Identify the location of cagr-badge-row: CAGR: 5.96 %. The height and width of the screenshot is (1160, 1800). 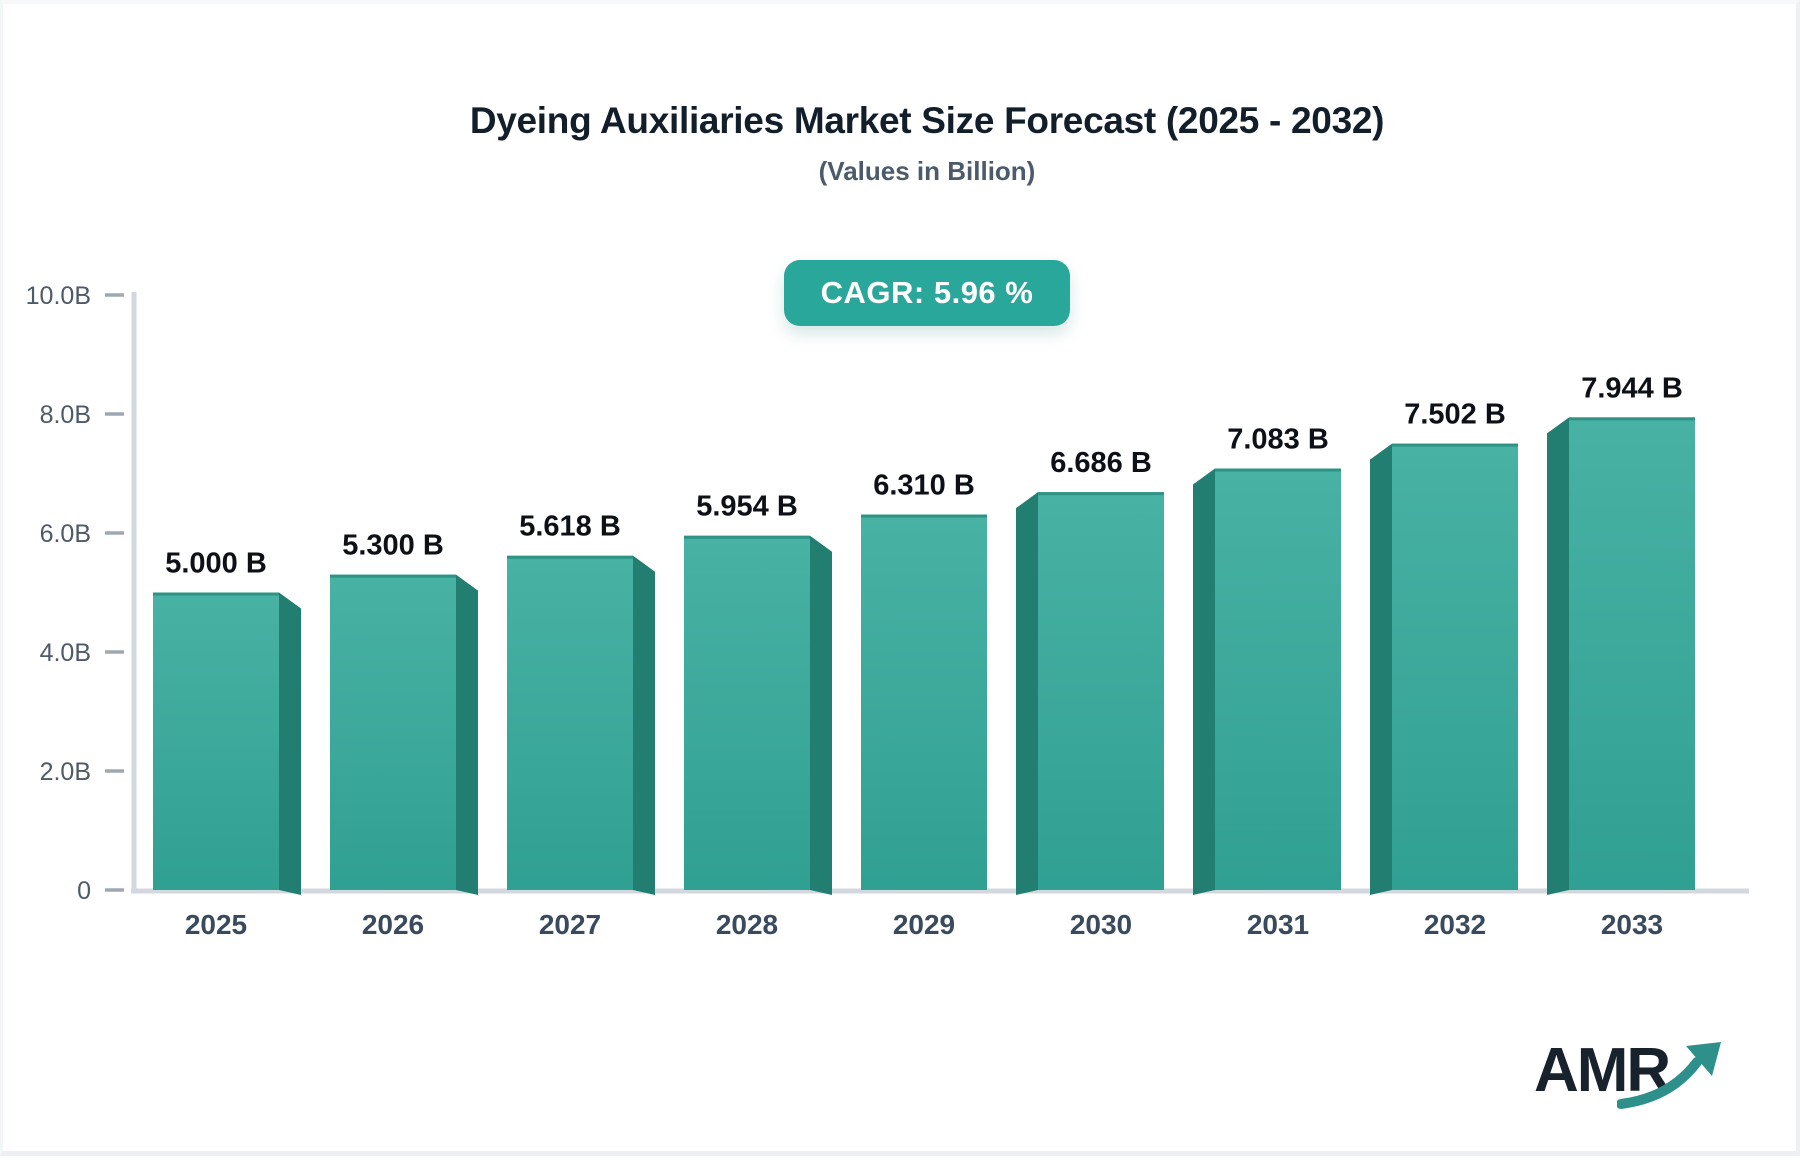
(913, 293).